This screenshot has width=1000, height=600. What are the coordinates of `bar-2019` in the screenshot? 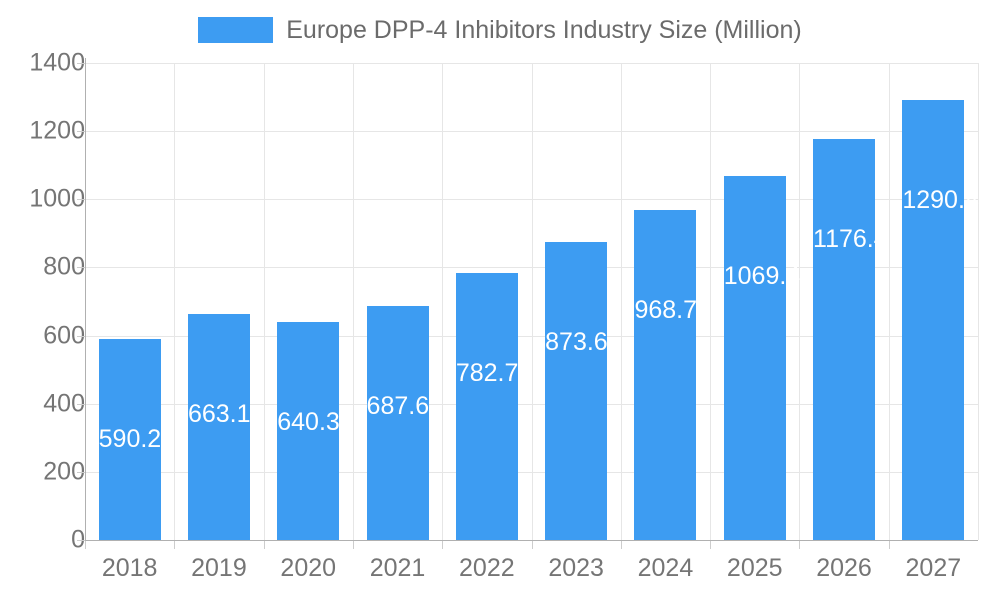 It's located at (218, 427).